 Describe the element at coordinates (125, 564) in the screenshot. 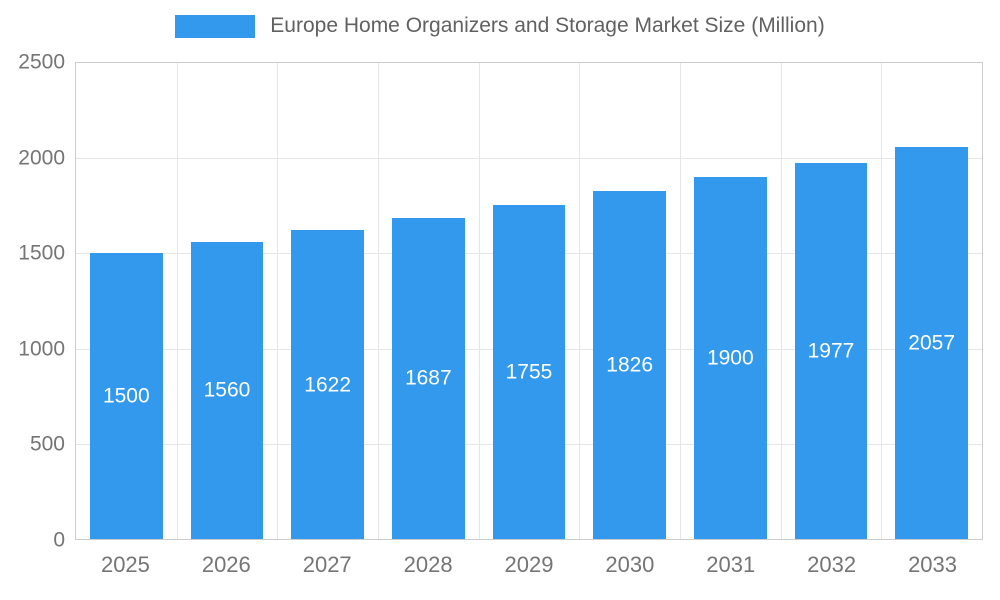

I see `x-axis-tick-label: 2025` at that location.